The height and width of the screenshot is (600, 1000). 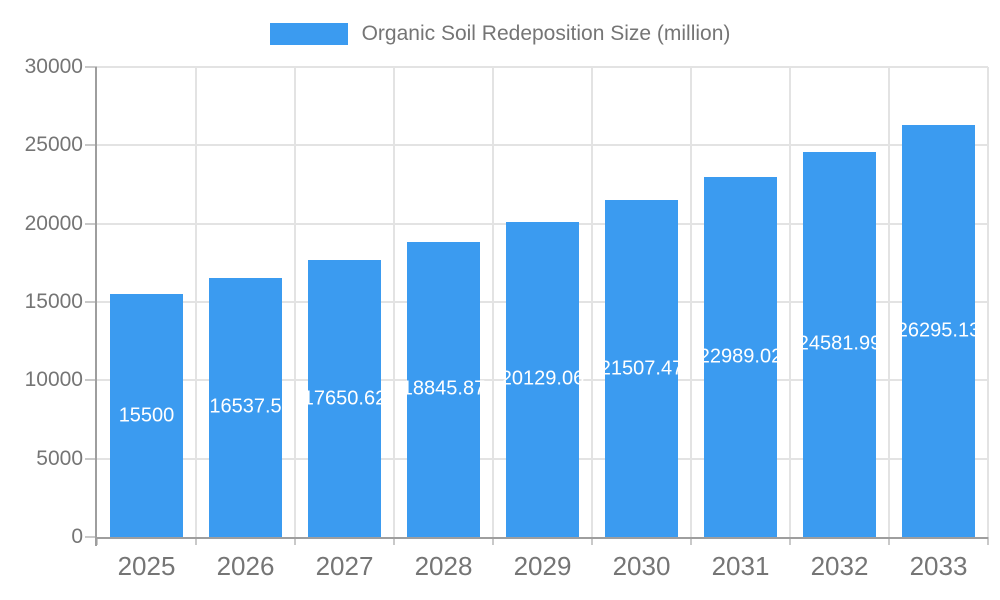 What do you see at coordinates (344, 566) in the screenshot?
I see `x-tick-label: 2027` at bounding box center [344, 566].